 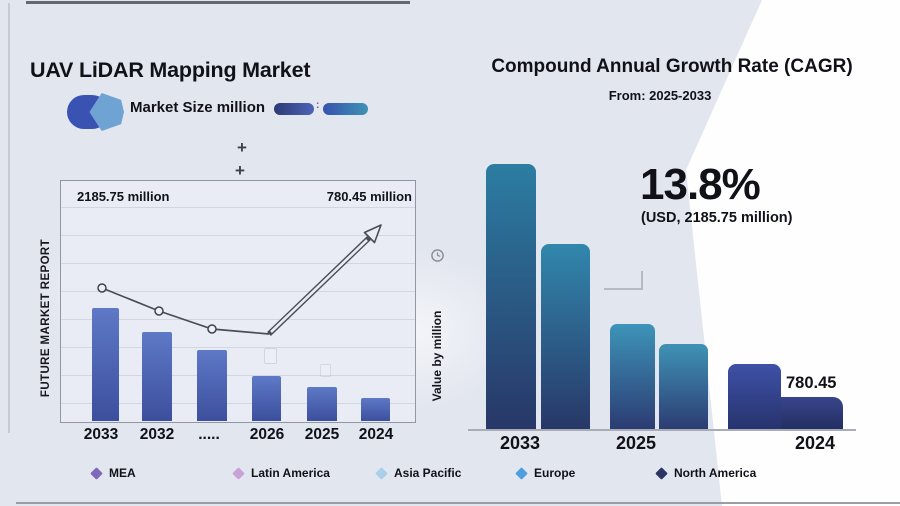 What do you see at coordinates (290, 473) in the screenshot?
I see `legend-label: Latin America` at bounding box center [290, 473].